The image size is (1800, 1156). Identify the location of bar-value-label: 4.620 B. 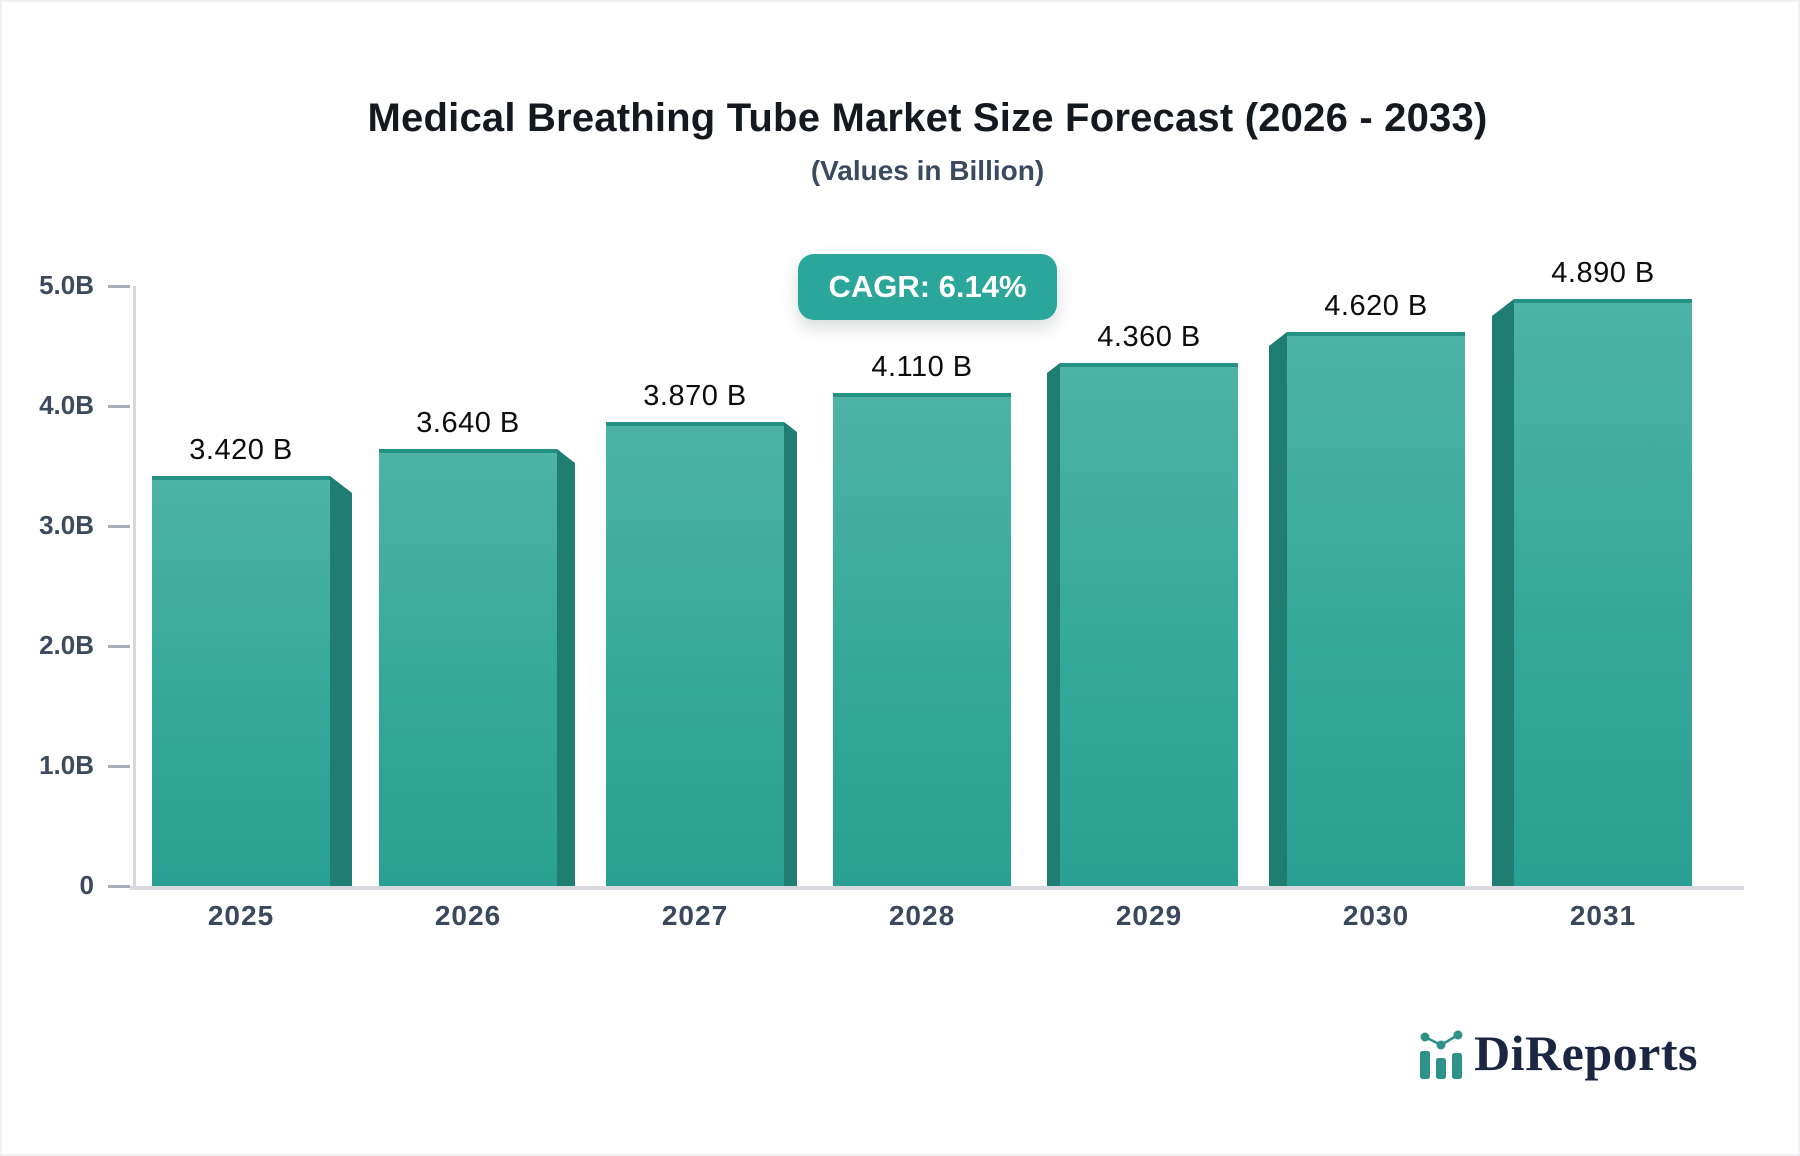
(1376, 306).